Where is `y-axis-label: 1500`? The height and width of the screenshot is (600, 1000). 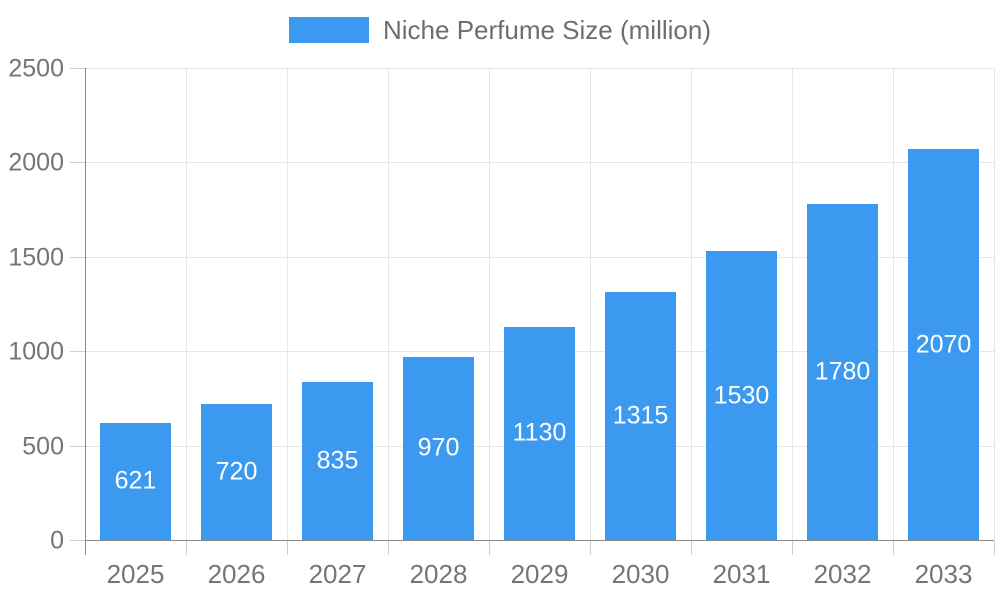 y-axis-label: 1500 is located at coordinates (36, 257).